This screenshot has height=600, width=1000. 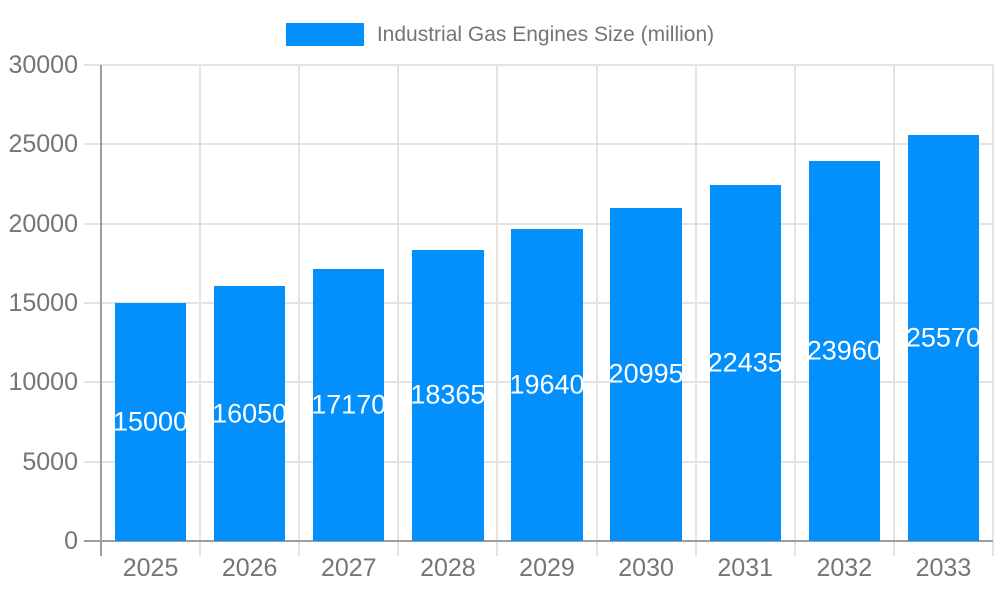 I want to click on bar-value-label: 23960, so click(x=844, y=350).